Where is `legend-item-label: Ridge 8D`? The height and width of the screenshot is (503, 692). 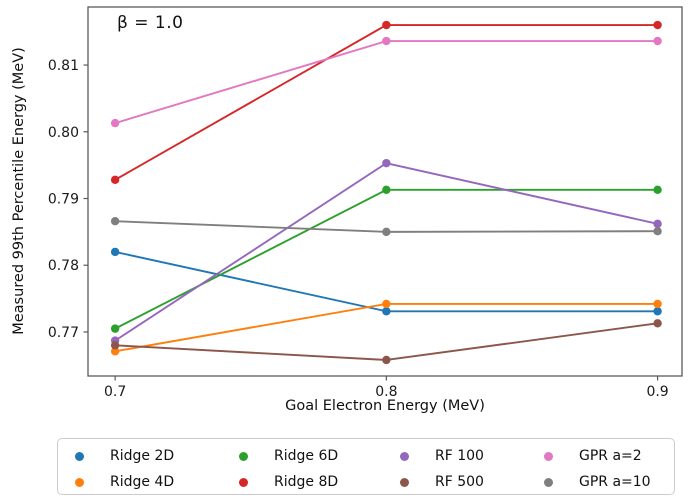
legend-item-label: Ridge 8D is located at coordinates (306, 482).